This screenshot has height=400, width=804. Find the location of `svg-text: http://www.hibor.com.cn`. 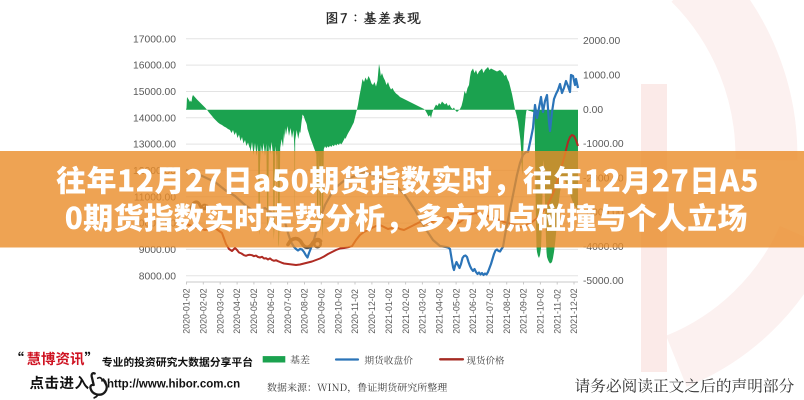

svg-text: http://www.hibor.com.cn is located at coordinates (173, 385).